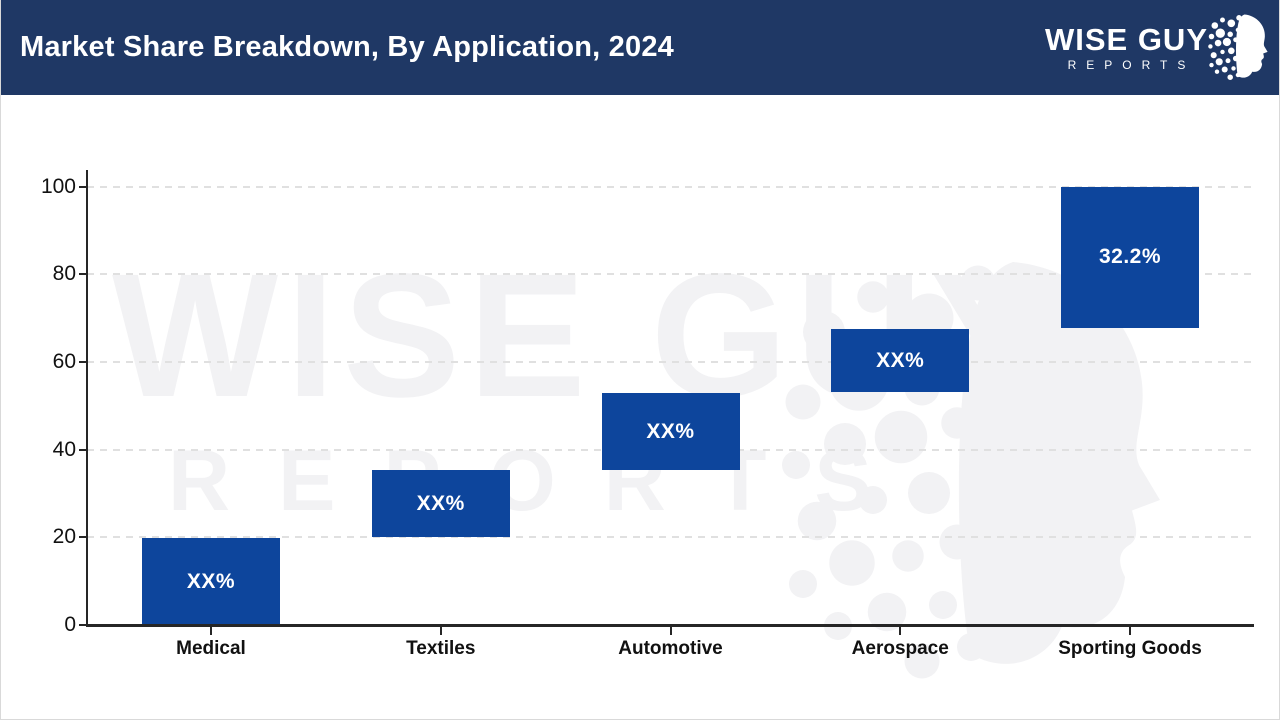 This screenshot has width=1280, height=720. Describe the element at coordinates (64, 449) in the screenshot. I see `y-tick-label-40: 40` at that location.